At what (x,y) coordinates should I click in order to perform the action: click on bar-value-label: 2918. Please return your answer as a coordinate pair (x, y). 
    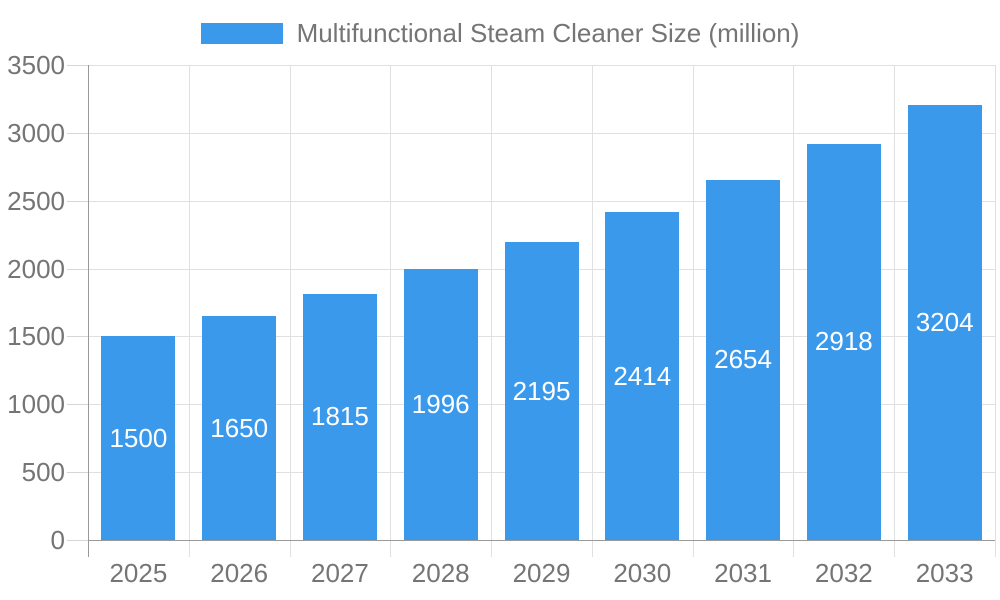
    Looking at the image, I should click on (843, 341).